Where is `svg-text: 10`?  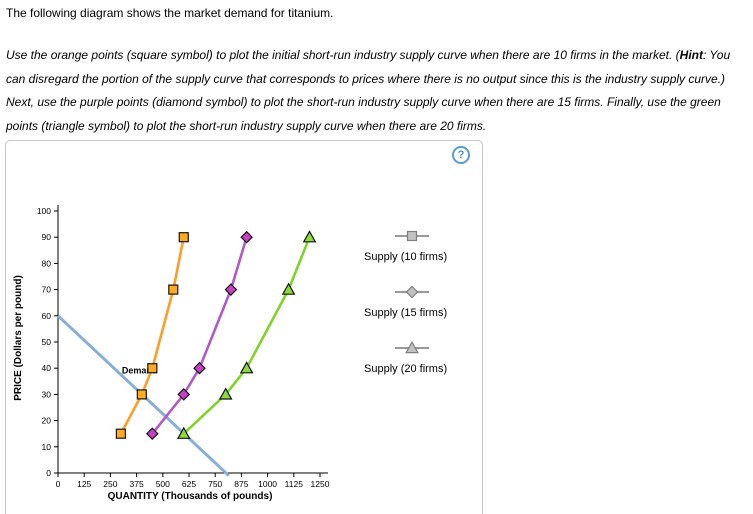
svg-text: 10 is located at coordinates (47, 447).